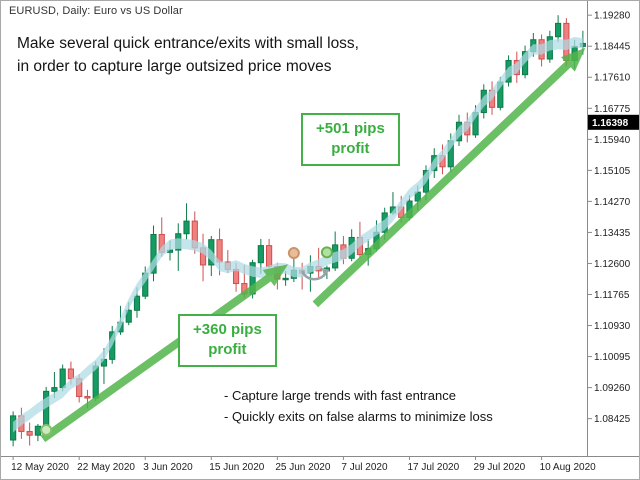  I want to click on price-tick-label: 1.18445, so click(612, 47).